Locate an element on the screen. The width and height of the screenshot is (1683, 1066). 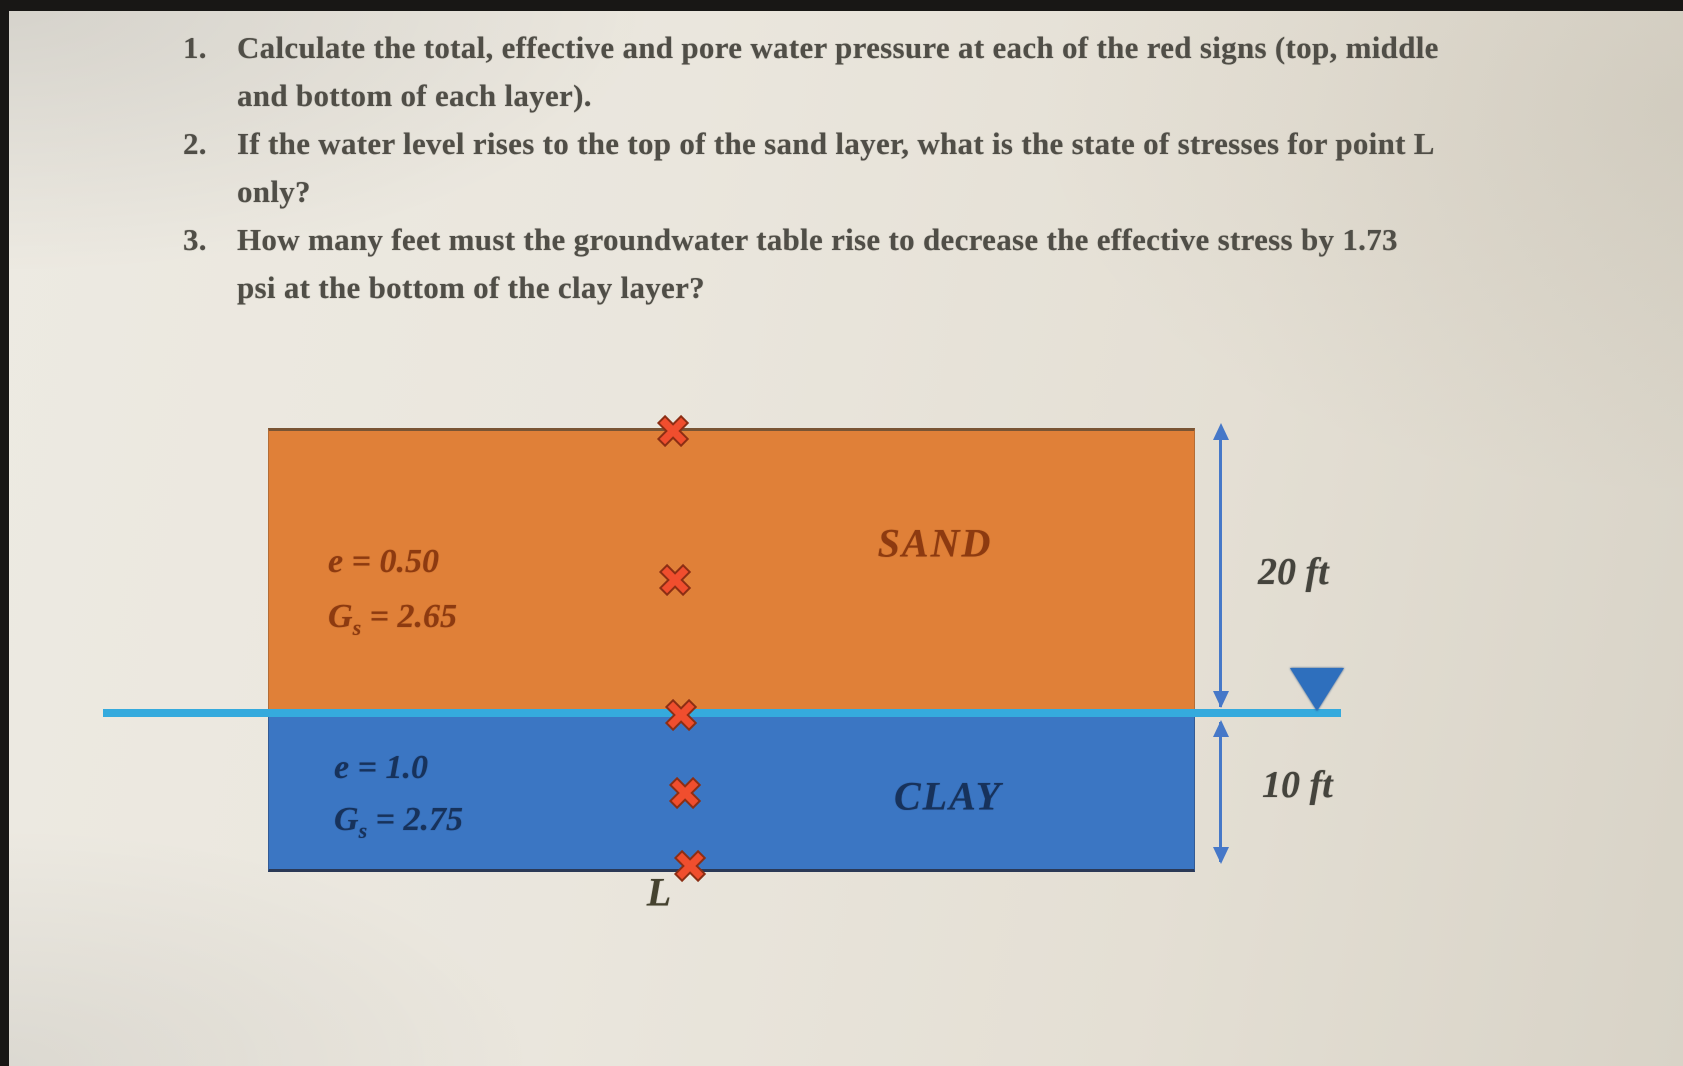
clay-gs-subscript: s is located at coordinates (363, 830).